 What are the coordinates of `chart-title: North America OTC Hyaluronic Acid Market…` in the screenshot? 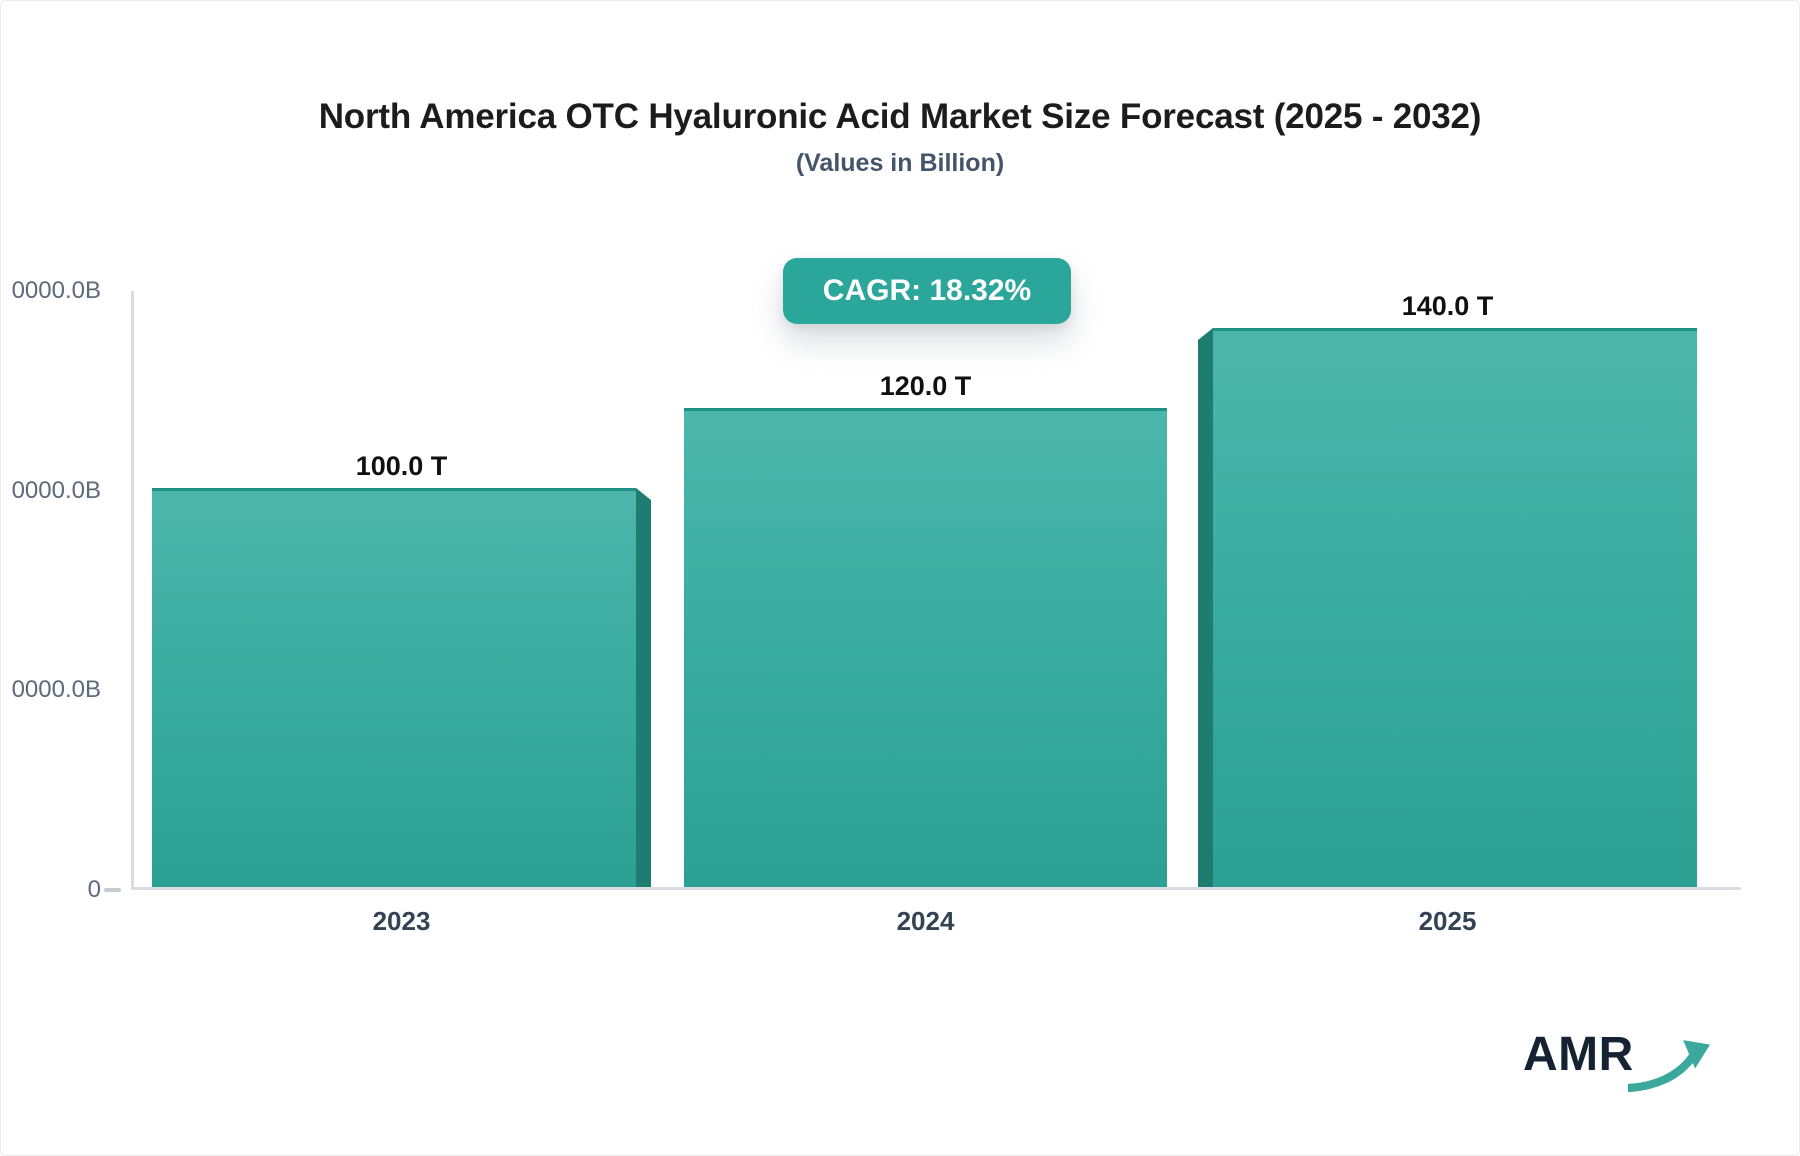 It's located at (900, 116).